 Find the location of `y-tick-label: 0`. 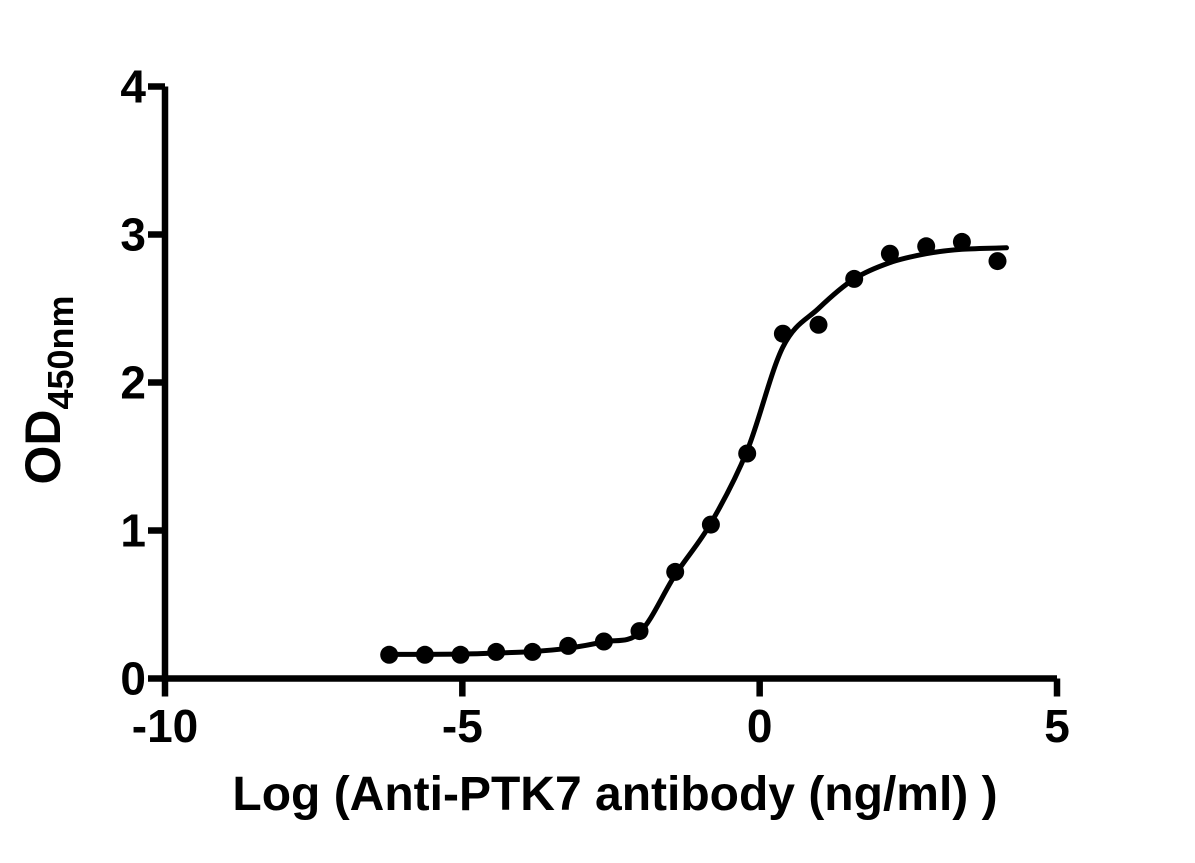

y-tick-label: 0 is located at coordinates (133, 679).